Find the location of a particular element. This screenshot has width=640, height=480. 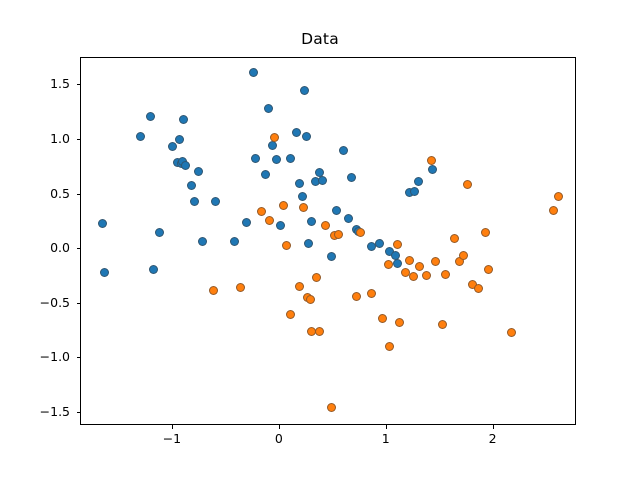

x-tick-label: −1 is located at coordinates (172, 438).